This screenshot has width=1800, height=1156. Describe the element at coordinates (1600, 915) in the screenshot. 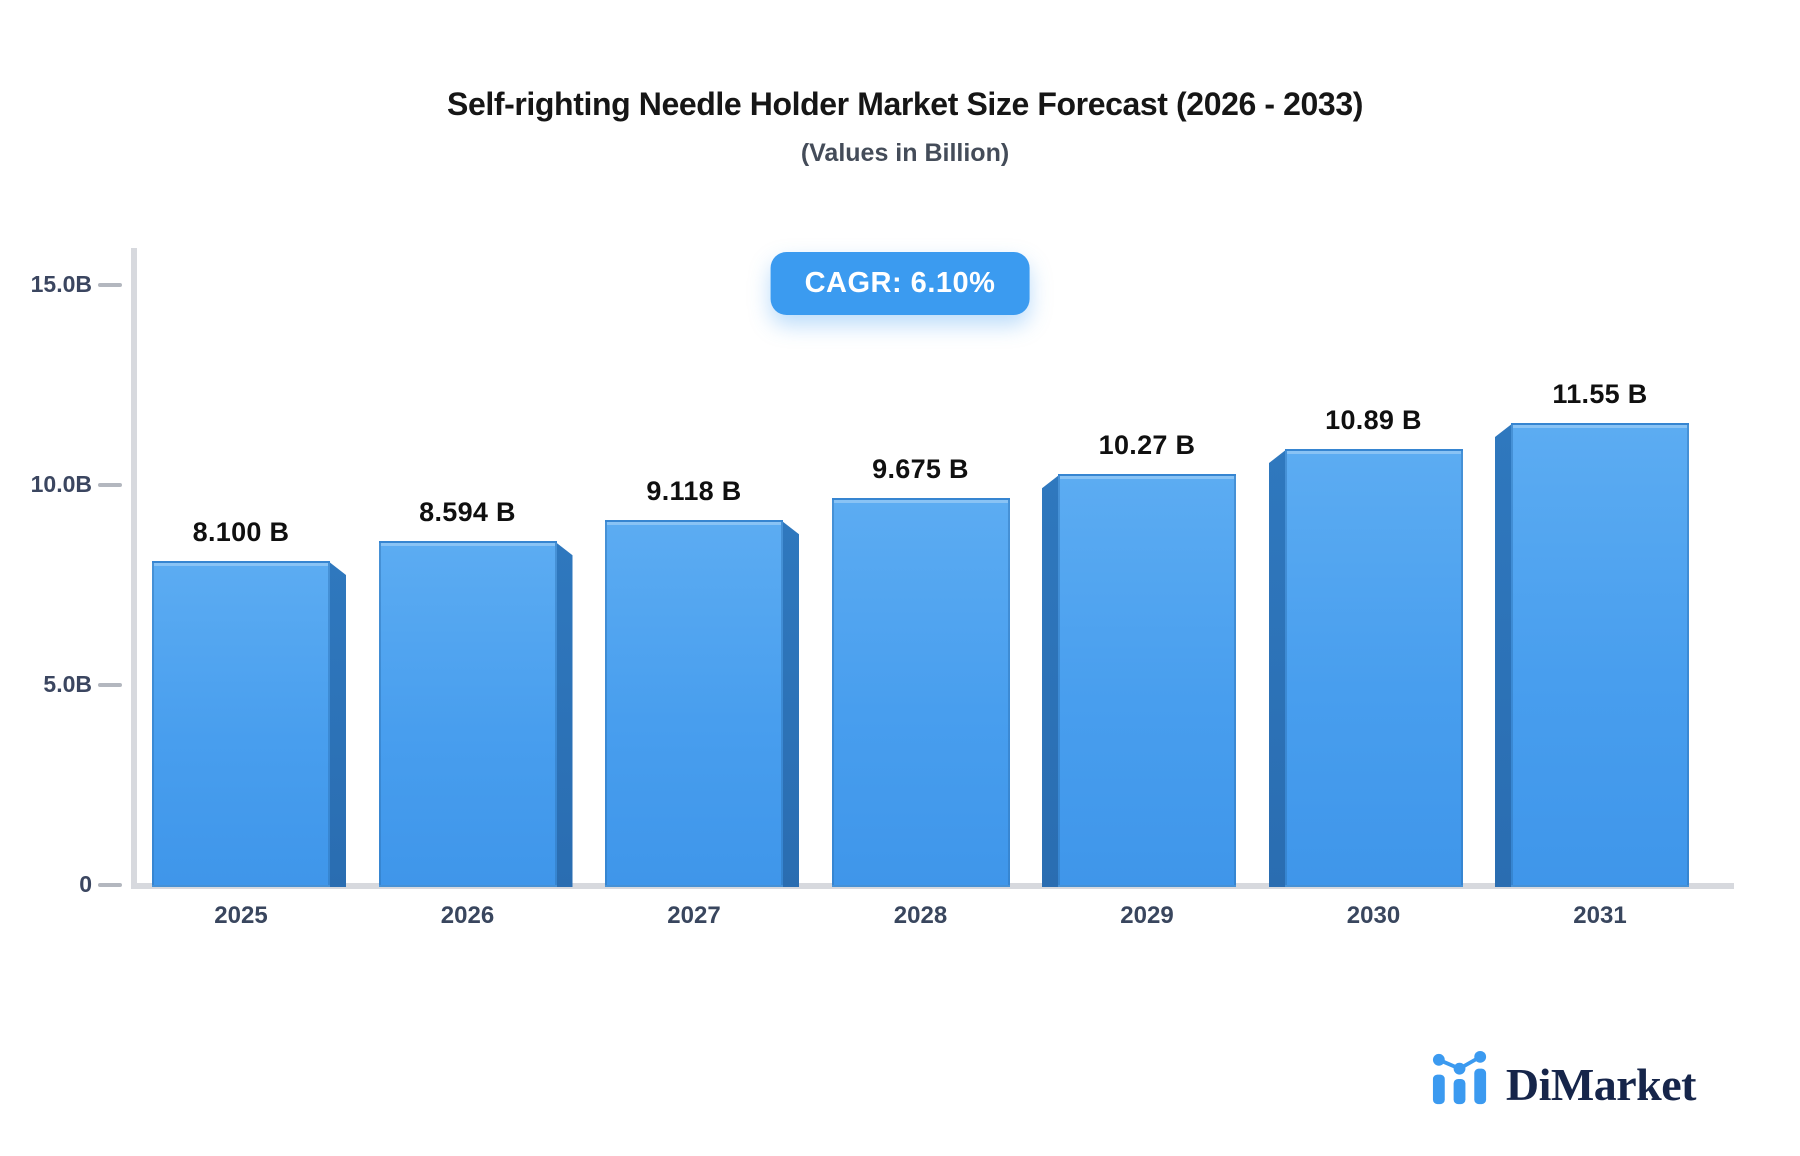

I see `x-axis-label-2031: 2031` at that location.